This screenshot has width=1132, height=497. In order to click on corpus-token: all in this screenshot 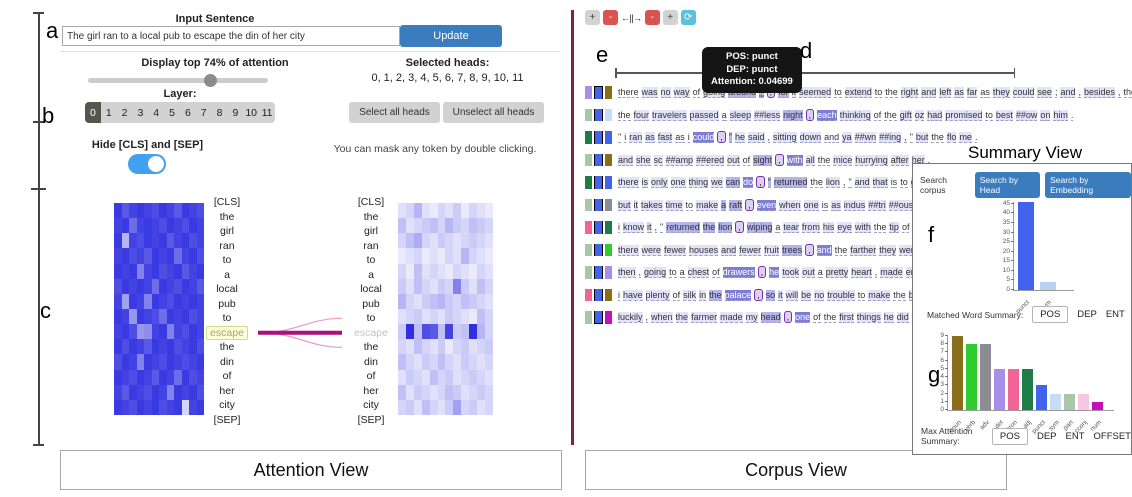, I will do `click(810, 160)`.